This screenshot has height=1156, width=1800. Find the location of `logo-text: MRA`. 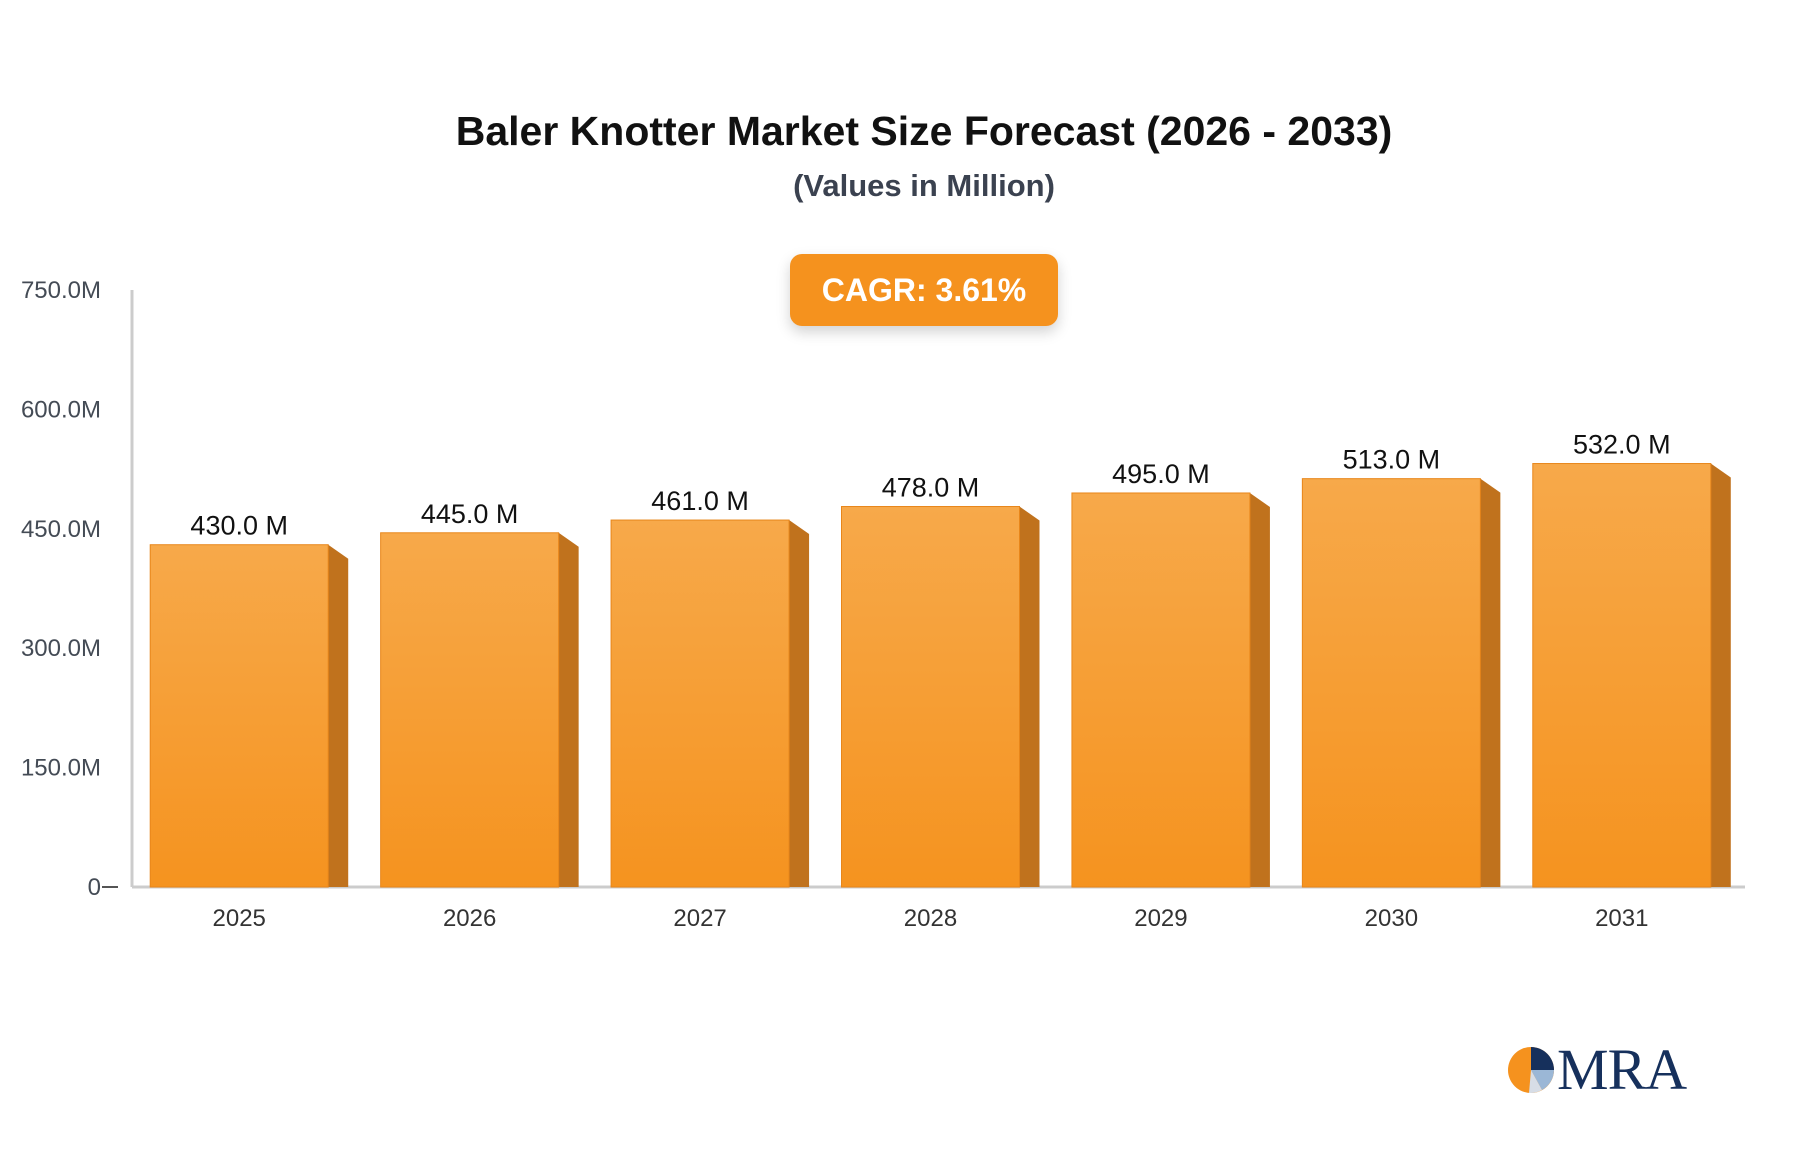

logo-text: MRA is located at coordinates (1622, 1069).